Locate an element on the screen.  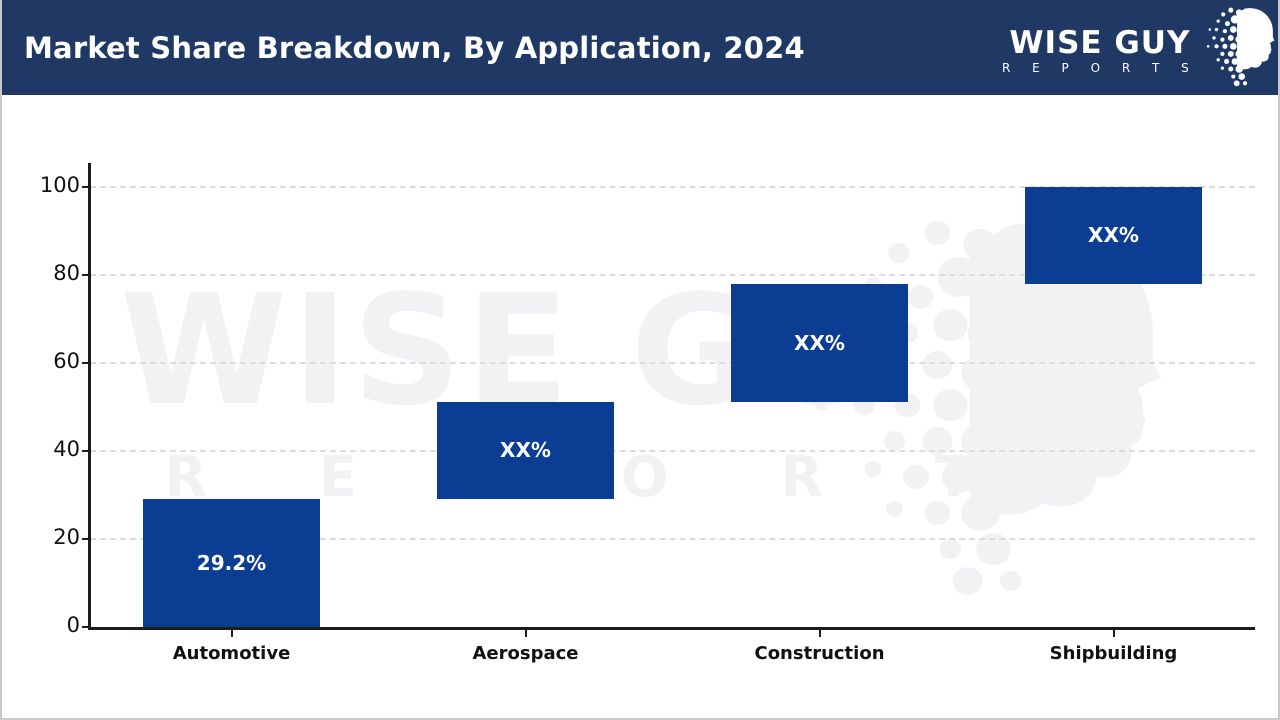
y-tick-label: 0 is located at coordinates (73, 625).